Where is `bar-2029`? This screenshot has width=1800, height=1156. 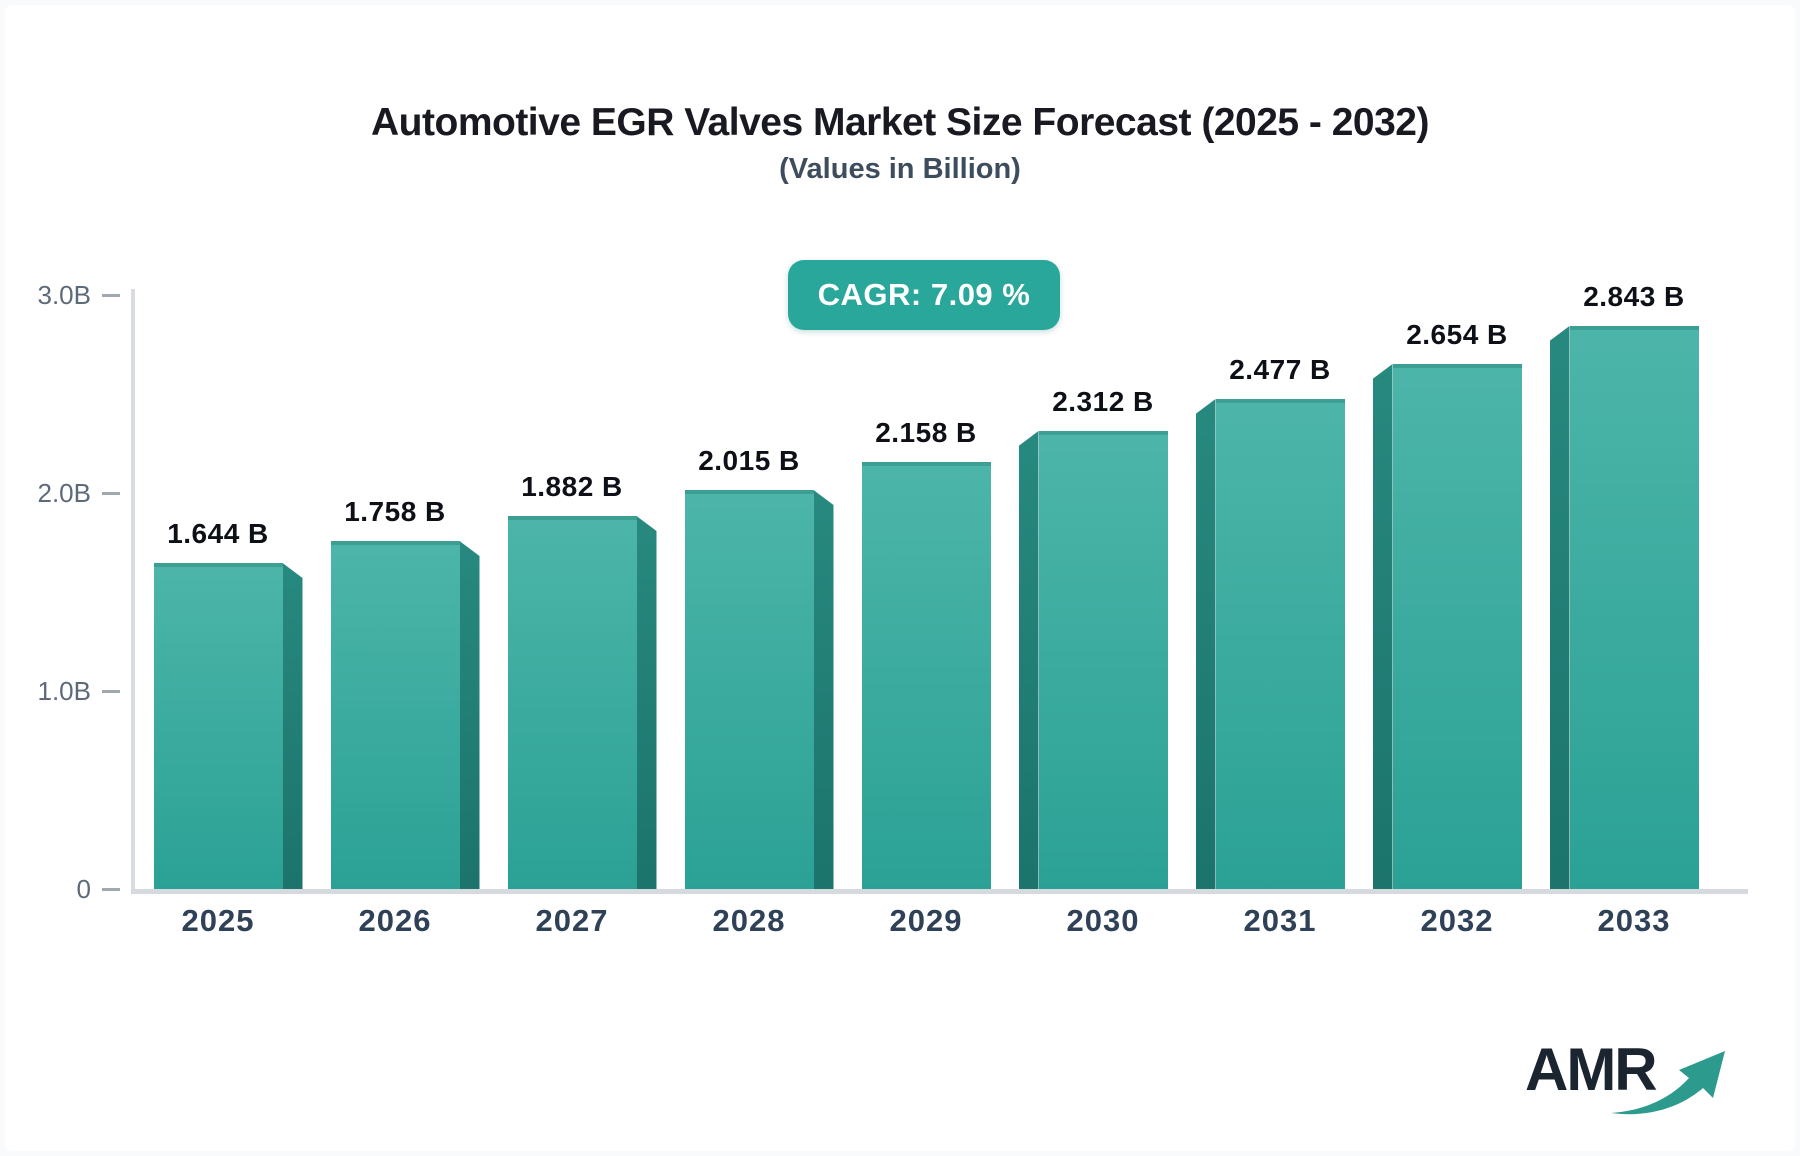 bar-2029 is located at coordinates (926, 675).